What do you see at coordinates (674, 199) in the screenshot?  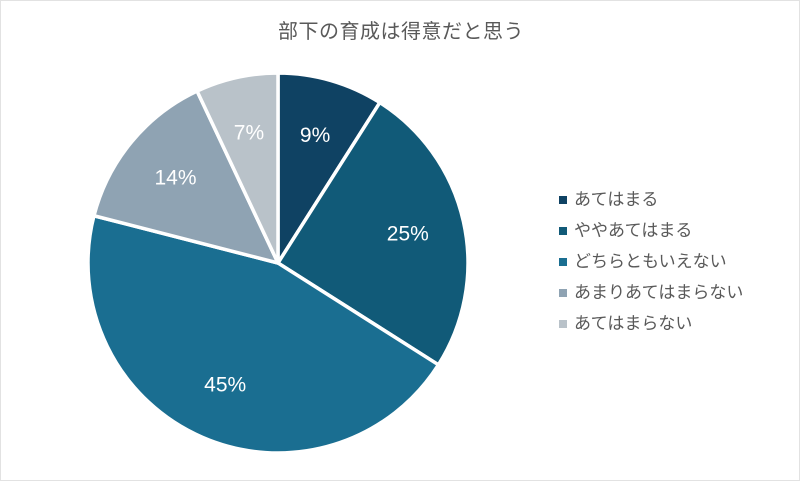 I see `legend-item: あてはまる` at bounding box center [674, 199].